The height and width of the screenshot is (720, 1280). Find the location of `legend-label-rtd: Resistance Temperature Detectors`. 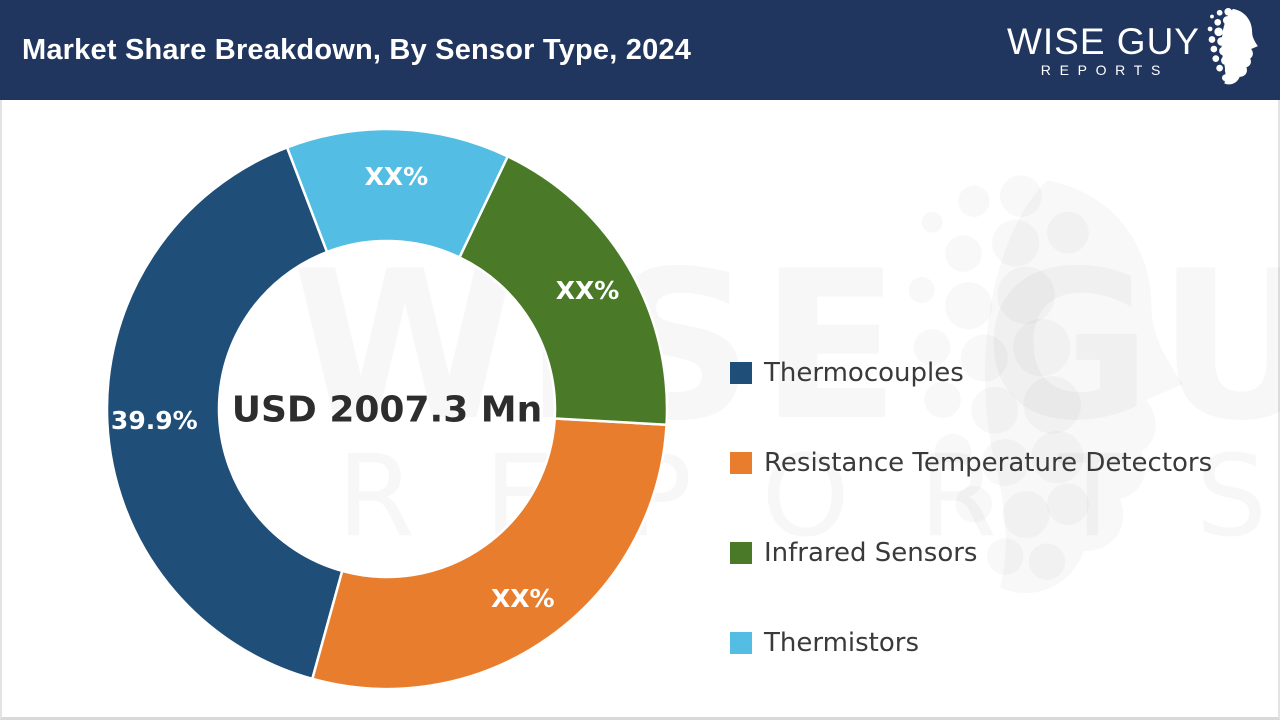

legend-label-rtd: Resistance Temperature Detectors is located at coordinates (988, 463).